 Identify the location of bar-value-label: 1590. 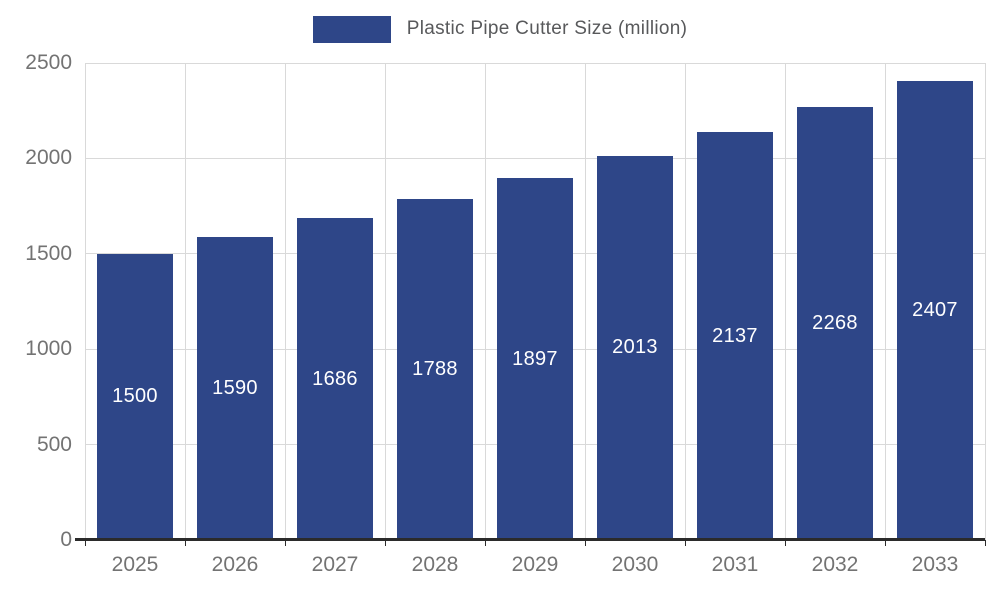
(235, 387).